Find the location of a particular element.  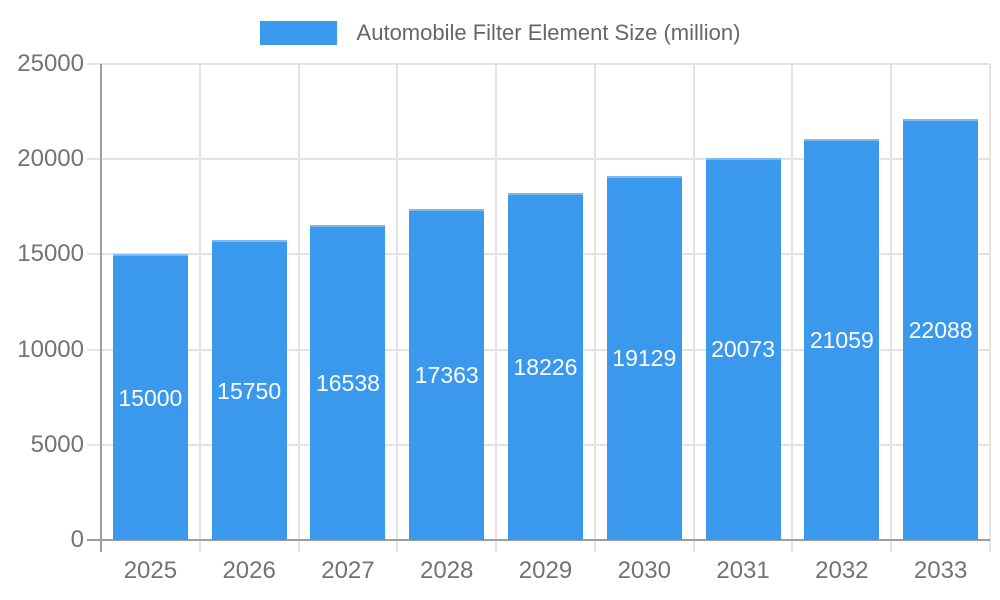

bar: 16538 is located at coordinates (348, 382).